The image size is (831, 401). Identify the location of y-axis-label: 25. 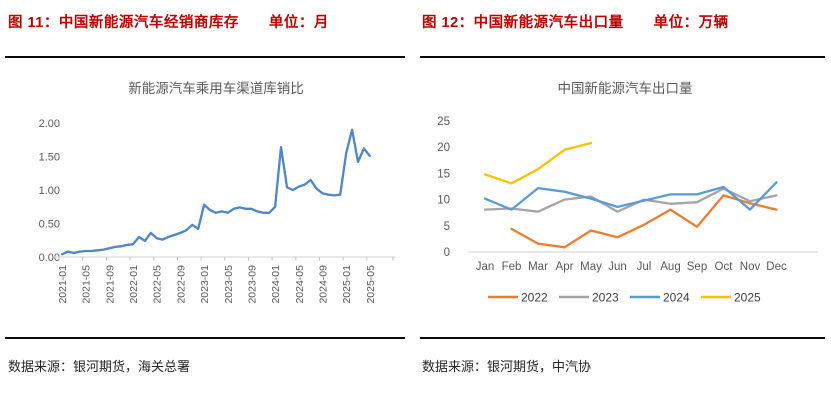
(443, 122).